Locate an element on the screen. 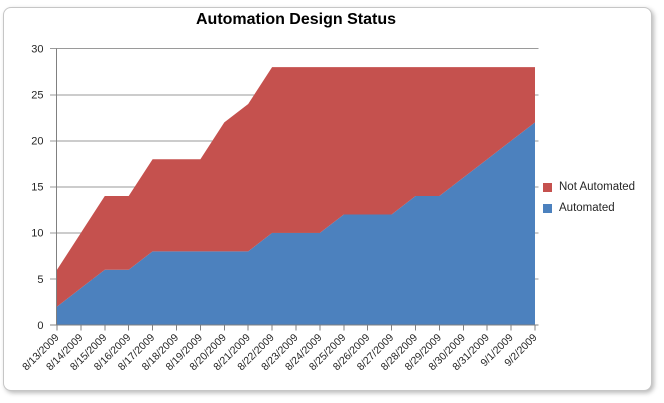  legend-item-not-automated: Not Automated is located at coordinates (589, 187).